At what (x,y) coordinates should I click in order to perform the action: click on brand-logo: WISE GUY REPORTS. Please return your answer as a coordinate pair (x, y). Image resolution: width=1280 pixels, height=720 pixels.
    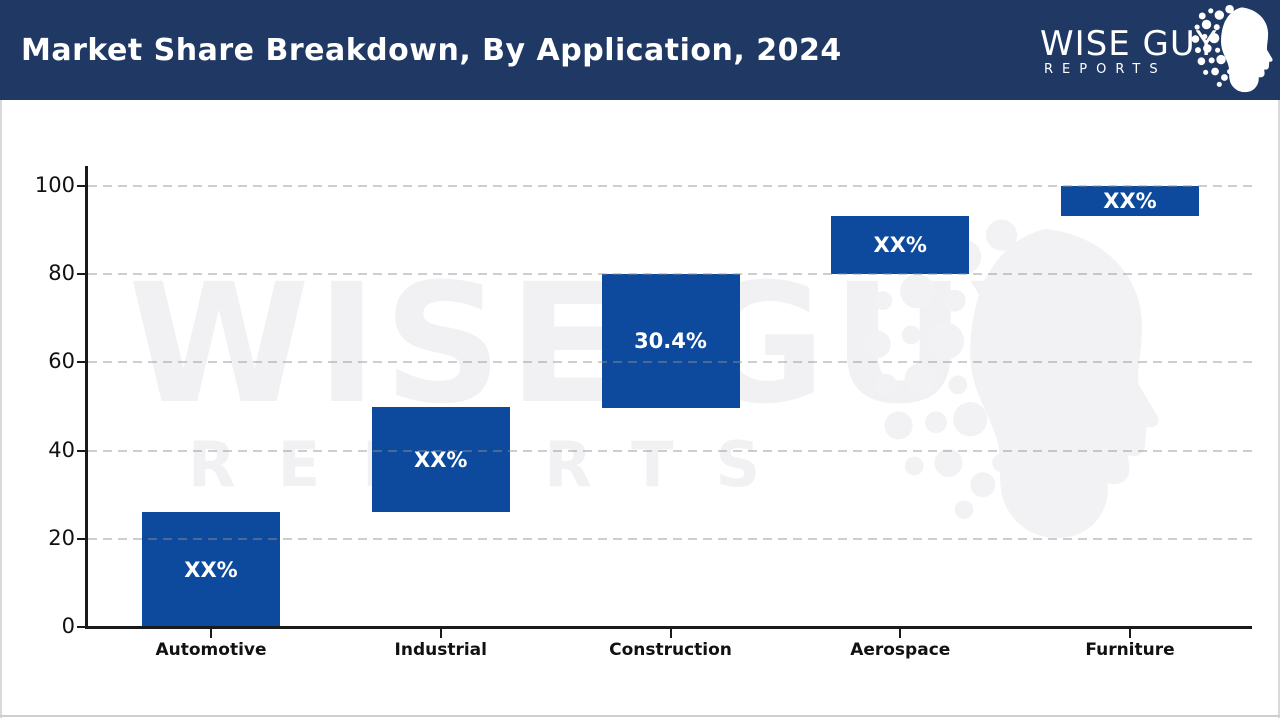
    Looking at the image, I should click on (1152, 50).